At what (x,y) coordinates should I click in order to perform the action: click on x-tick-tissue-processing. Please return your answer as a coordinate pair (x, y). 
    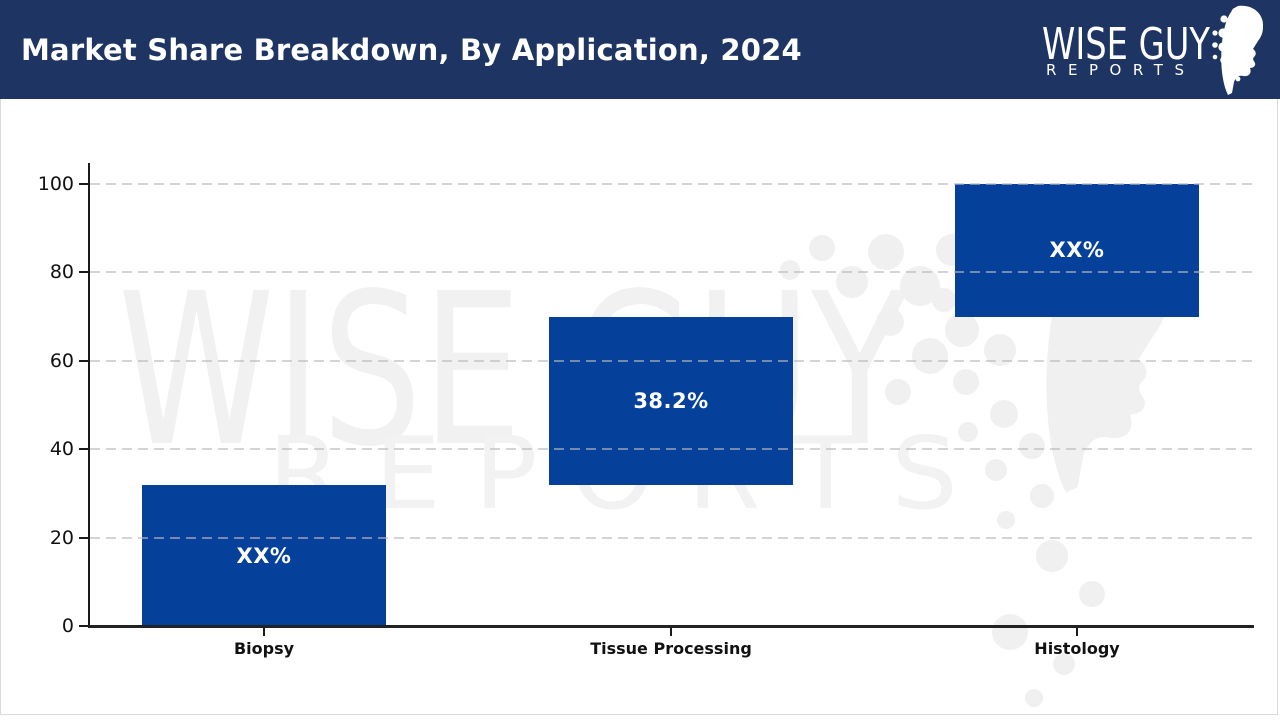
    Looking at the image, I should click on (671, 632).